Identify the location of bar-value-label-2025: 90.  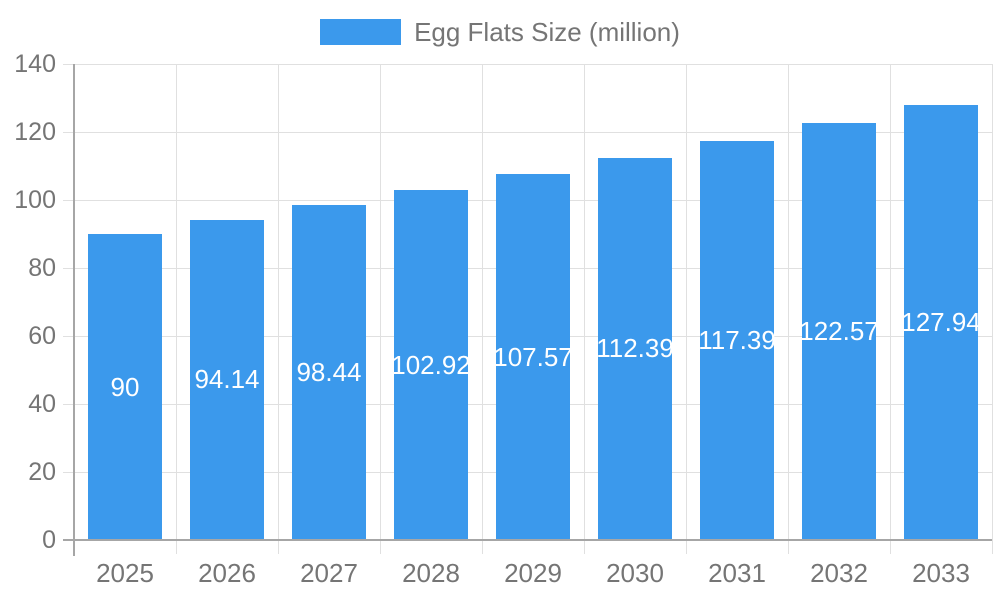
(125, 386).